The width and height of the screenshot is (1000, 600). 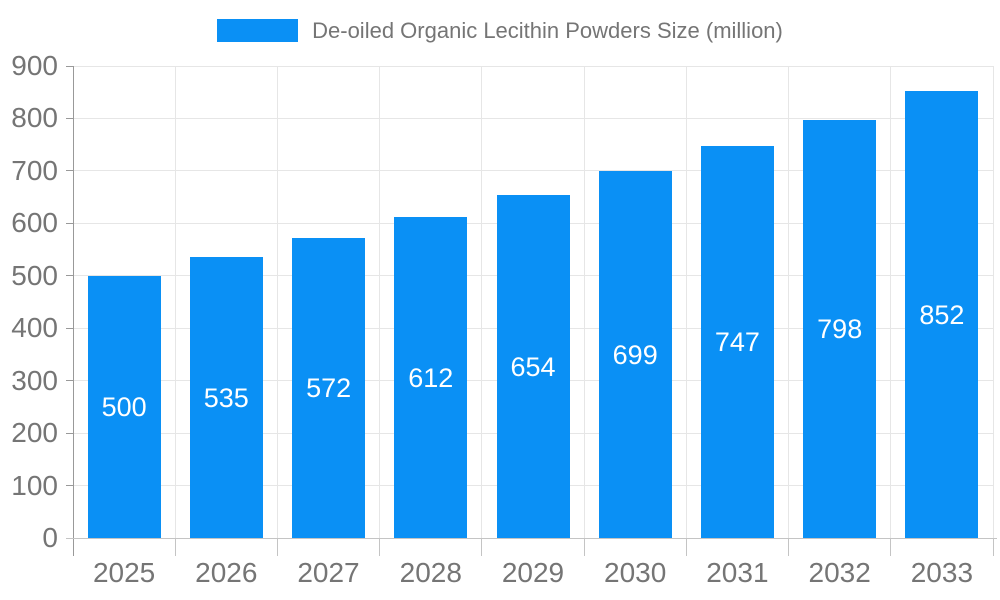 I want to click on x-axis-tick-label: 2025, so click(x=124, y=572).